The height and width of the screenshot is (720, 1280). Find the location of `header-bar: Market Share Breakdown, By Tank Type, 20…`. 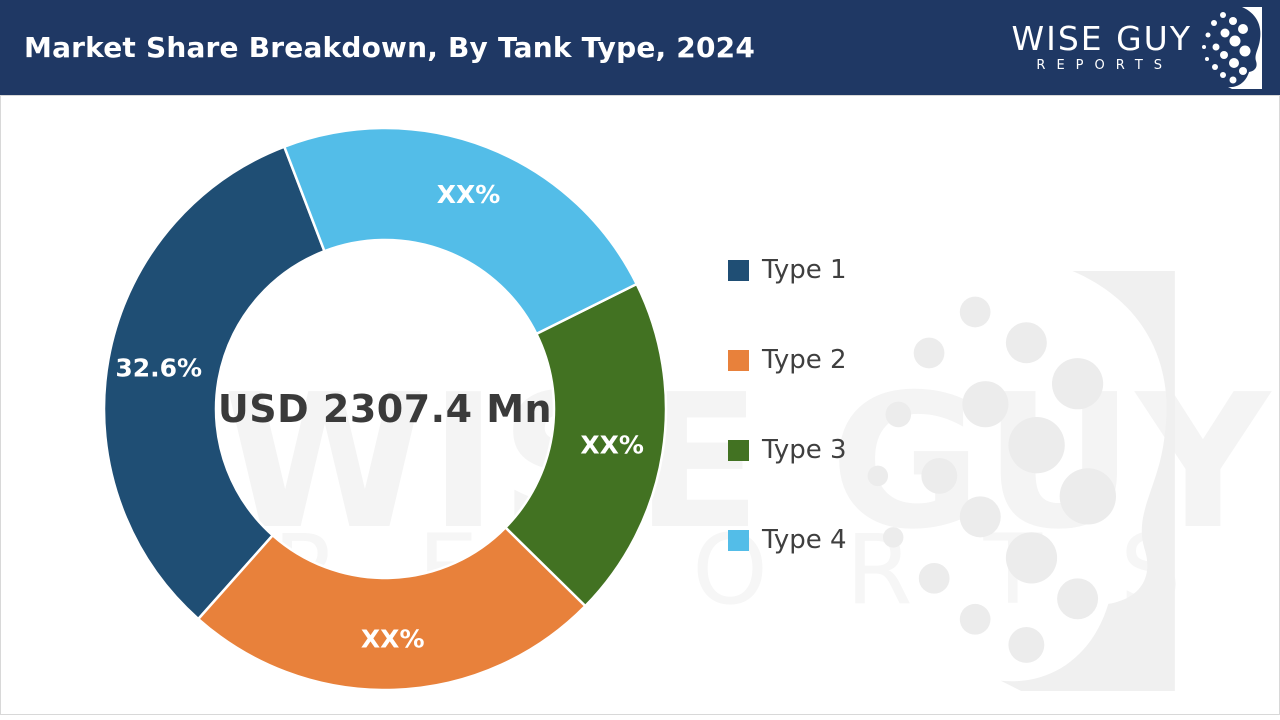

header-bar: Market Share Breakdown, By Tank Type, 20… is located at coordinates (640, 47).